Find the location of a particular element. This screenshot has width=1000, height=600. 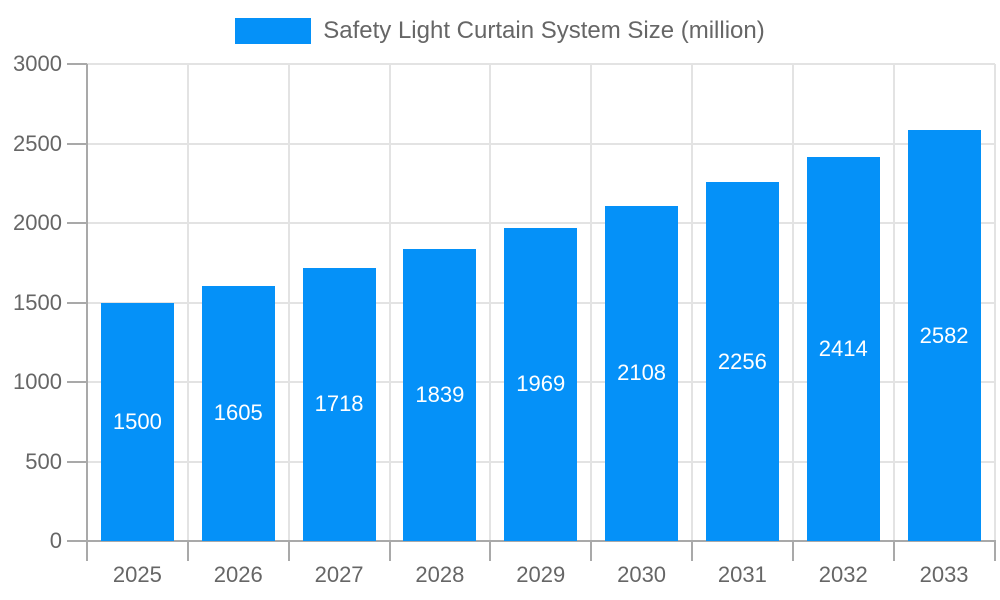

bar-2030 is located at coordinates (642, 373).